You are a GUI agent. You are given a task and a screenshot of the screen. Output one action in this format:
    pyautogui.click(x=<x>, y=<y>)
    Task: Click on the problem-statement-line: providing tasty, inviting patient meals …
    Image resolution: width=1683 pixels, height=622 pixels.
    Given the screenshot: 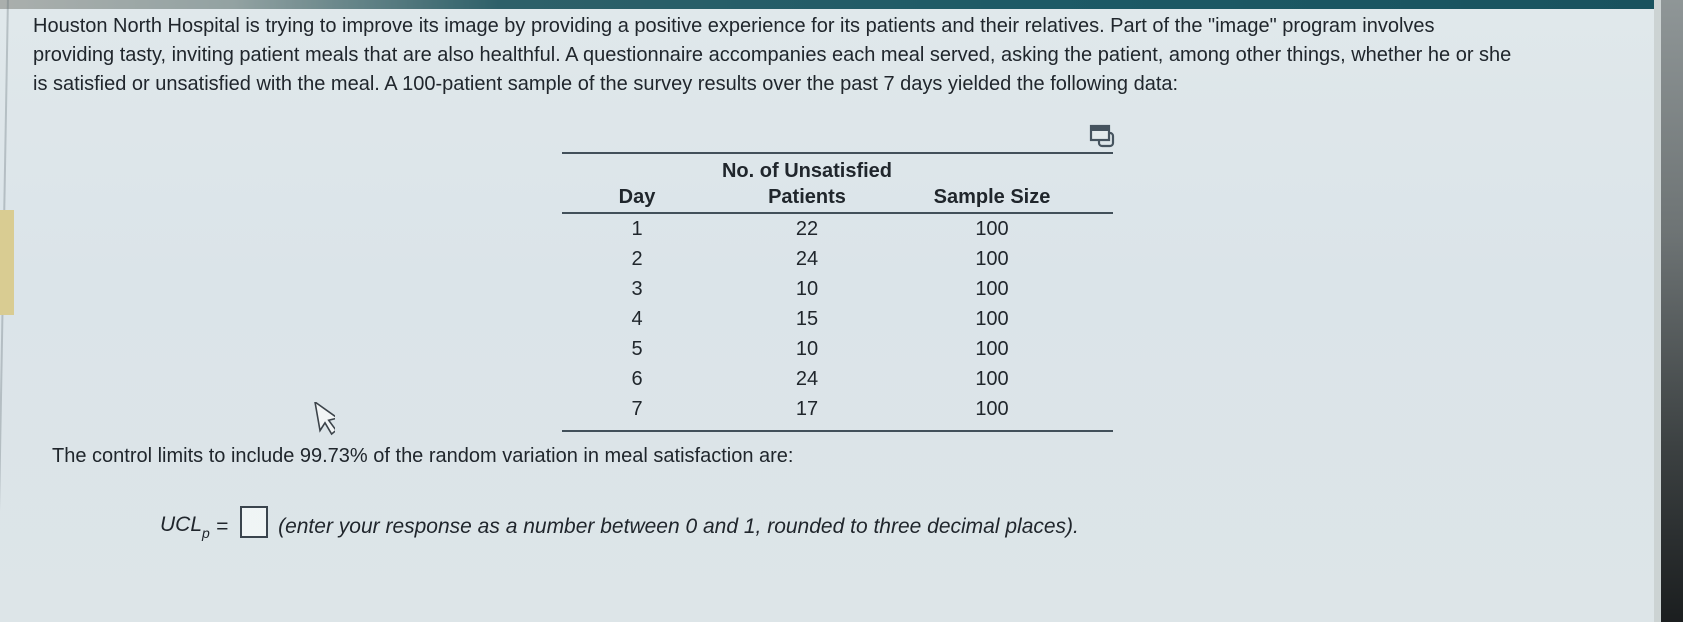 What is the action you would take?
    pyautogui.click(x=772, y=55)
    